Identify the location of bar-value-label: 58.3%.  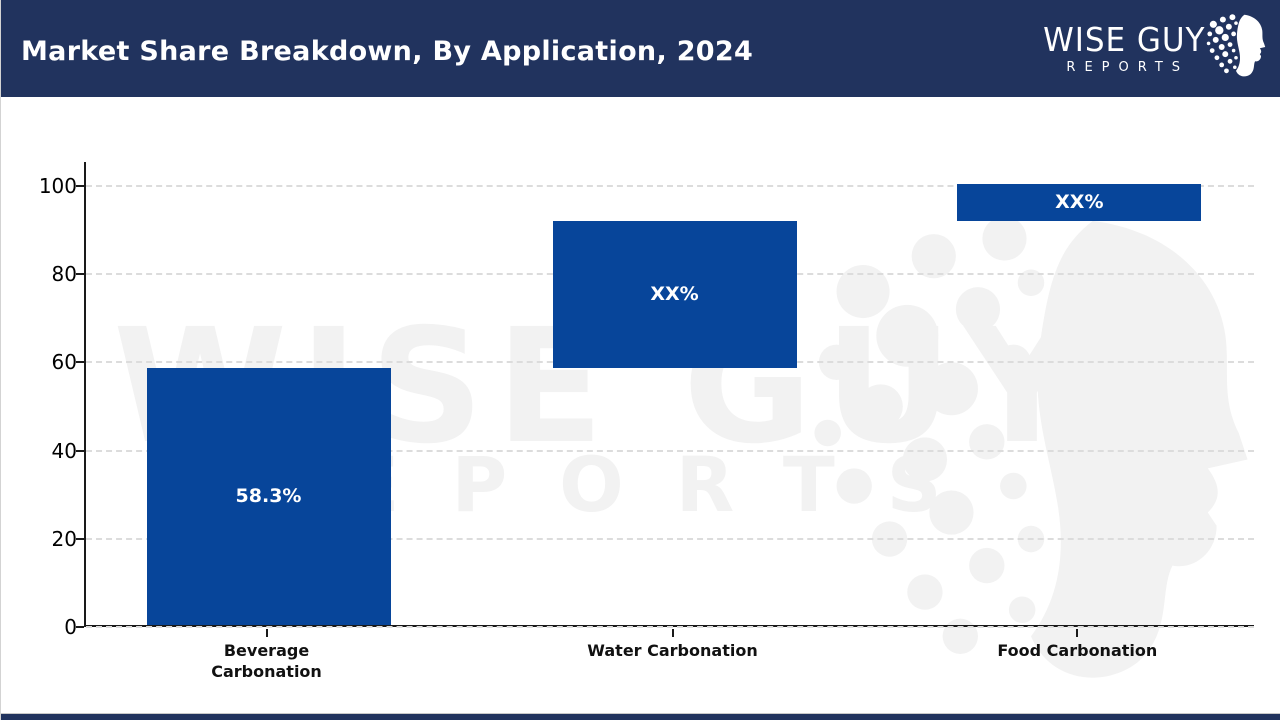
(268, 496).